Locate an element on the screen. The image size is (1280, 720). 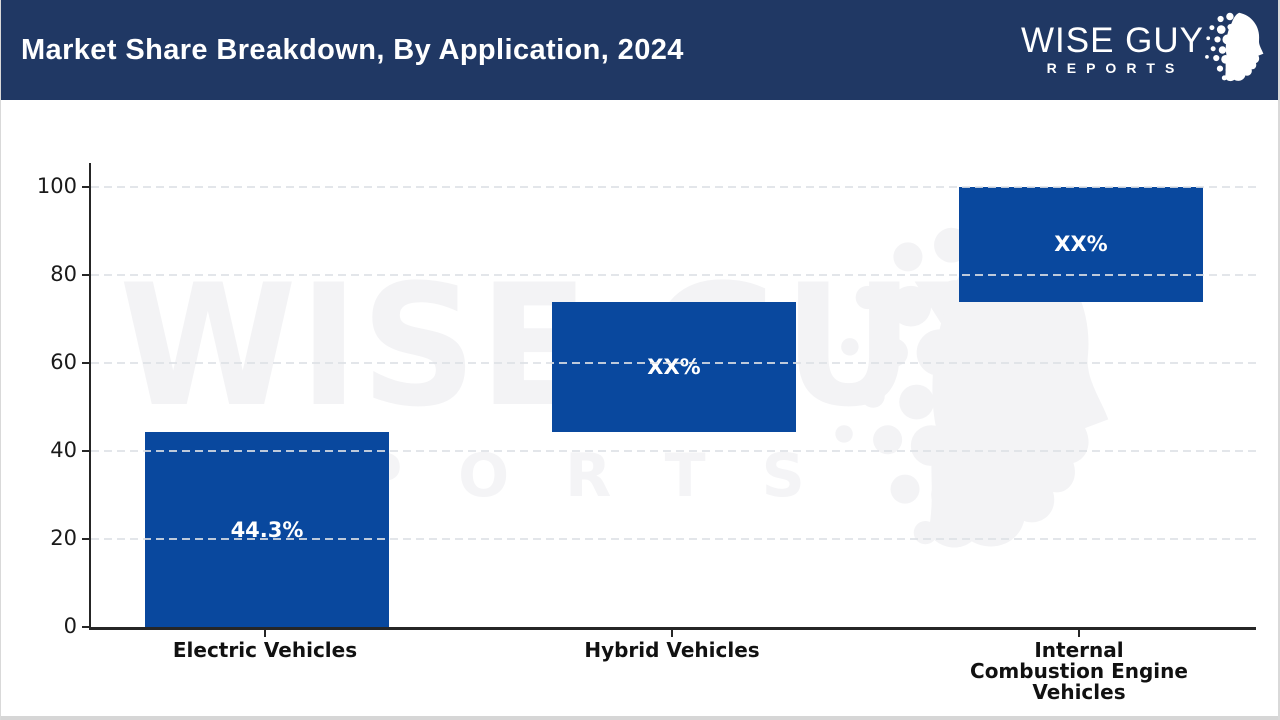
y-tick-label-20: 20 is located at coordinates (63, 538).